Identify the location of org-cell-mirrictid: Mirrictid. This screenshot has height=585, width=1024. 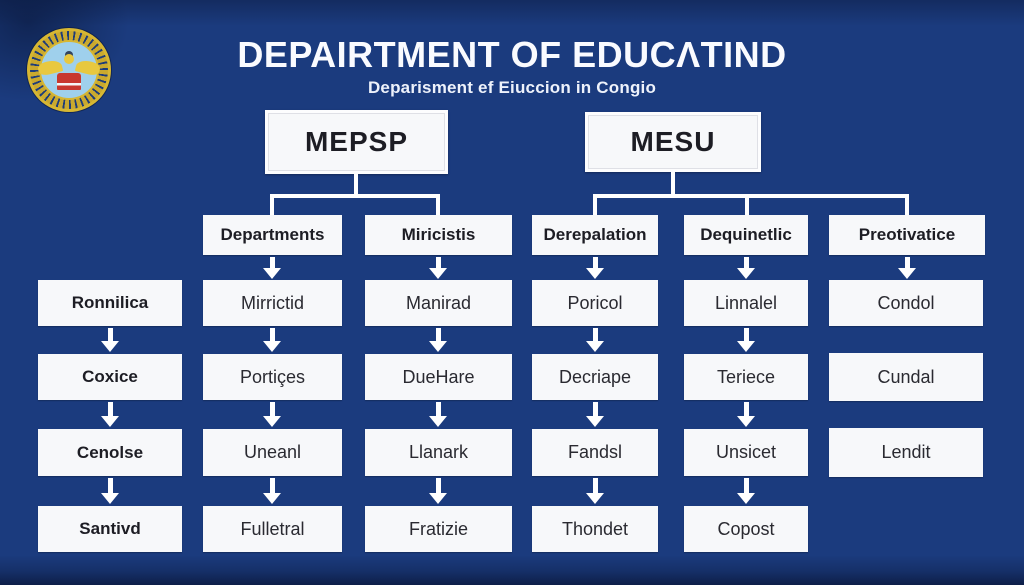
(272, 303).